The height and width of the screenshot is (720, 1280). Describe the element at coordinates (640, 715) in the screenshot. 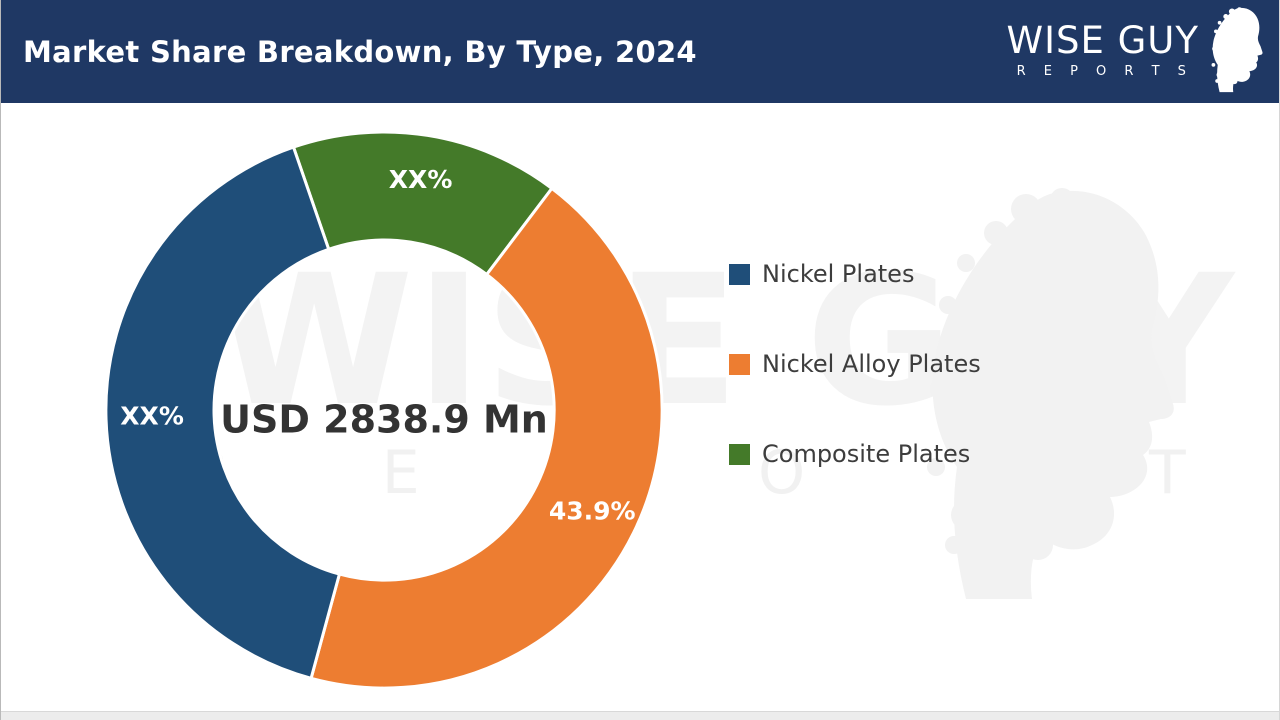

I see `footer-strip` at that location.